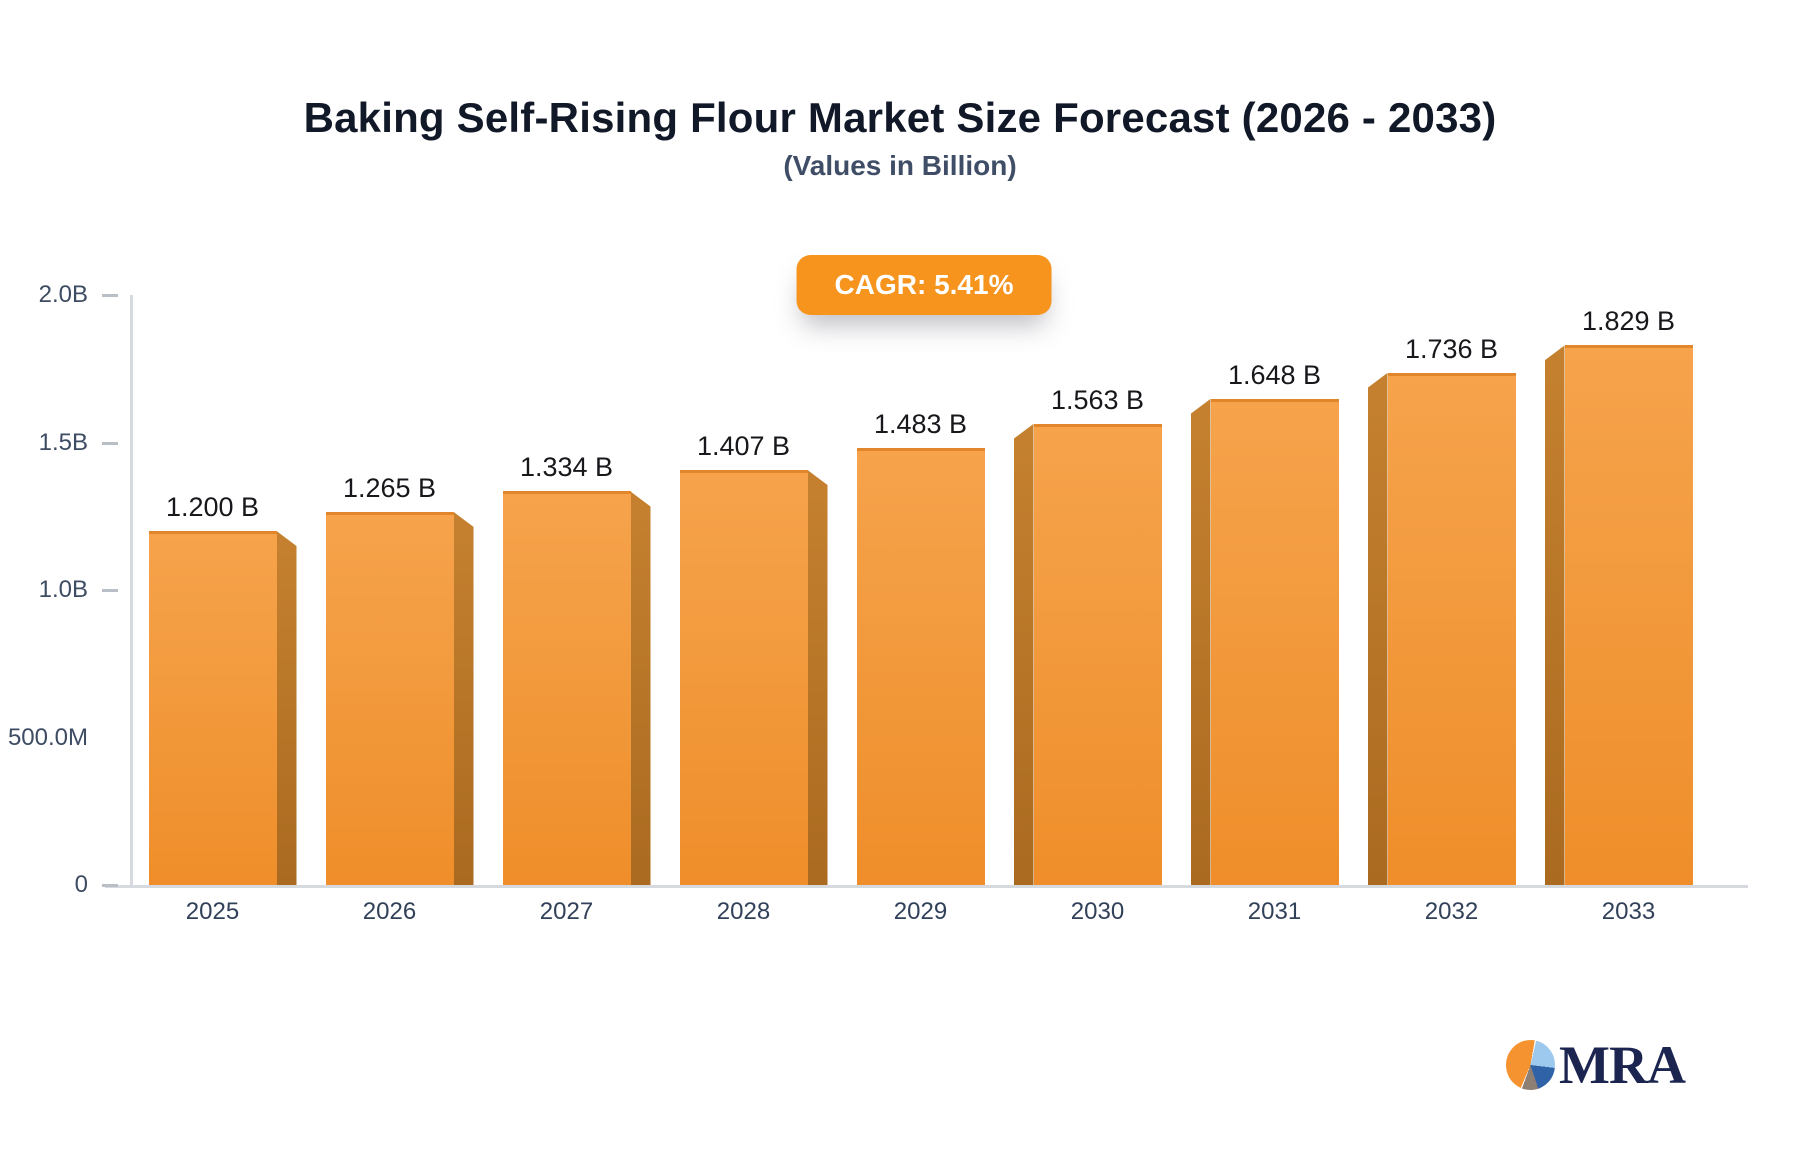 This screenshot has height=1156, width=1800. I want to click on y-tick-label: 500.0M, so click(47, 737).